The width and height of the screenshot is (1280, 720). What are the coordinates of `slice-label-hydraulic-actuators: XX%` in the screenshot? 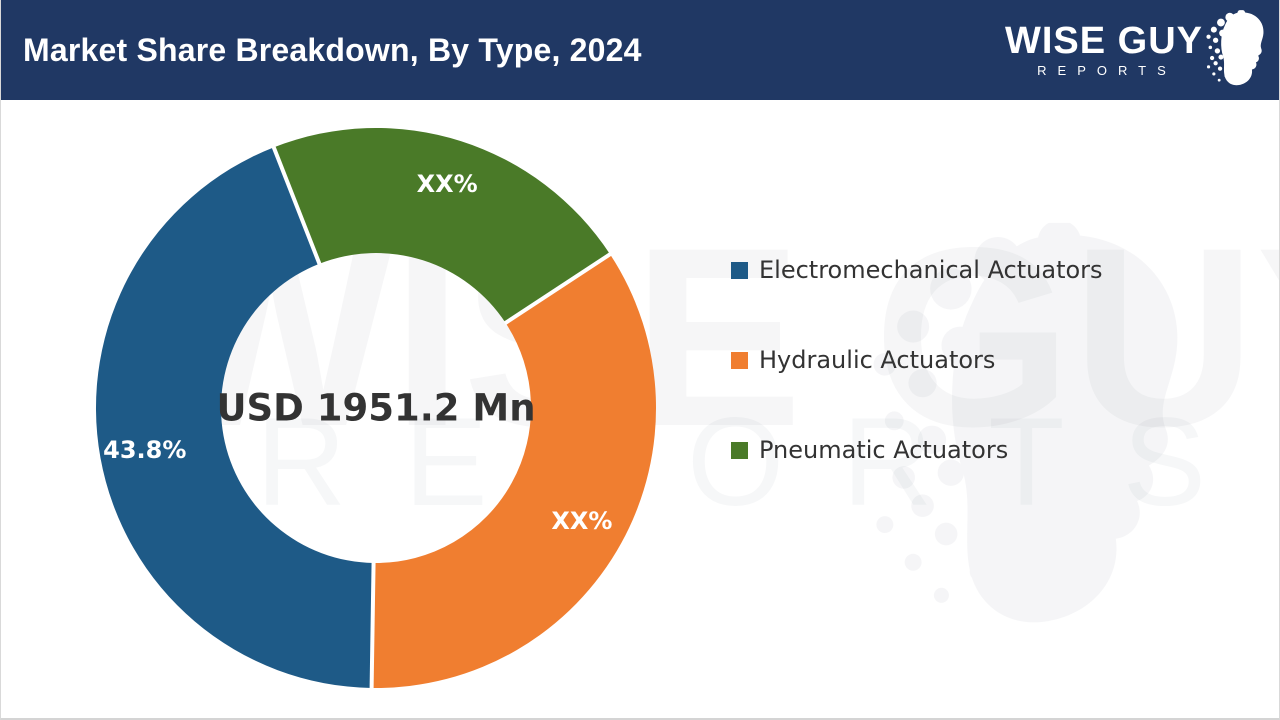 It's located at (581, 521).